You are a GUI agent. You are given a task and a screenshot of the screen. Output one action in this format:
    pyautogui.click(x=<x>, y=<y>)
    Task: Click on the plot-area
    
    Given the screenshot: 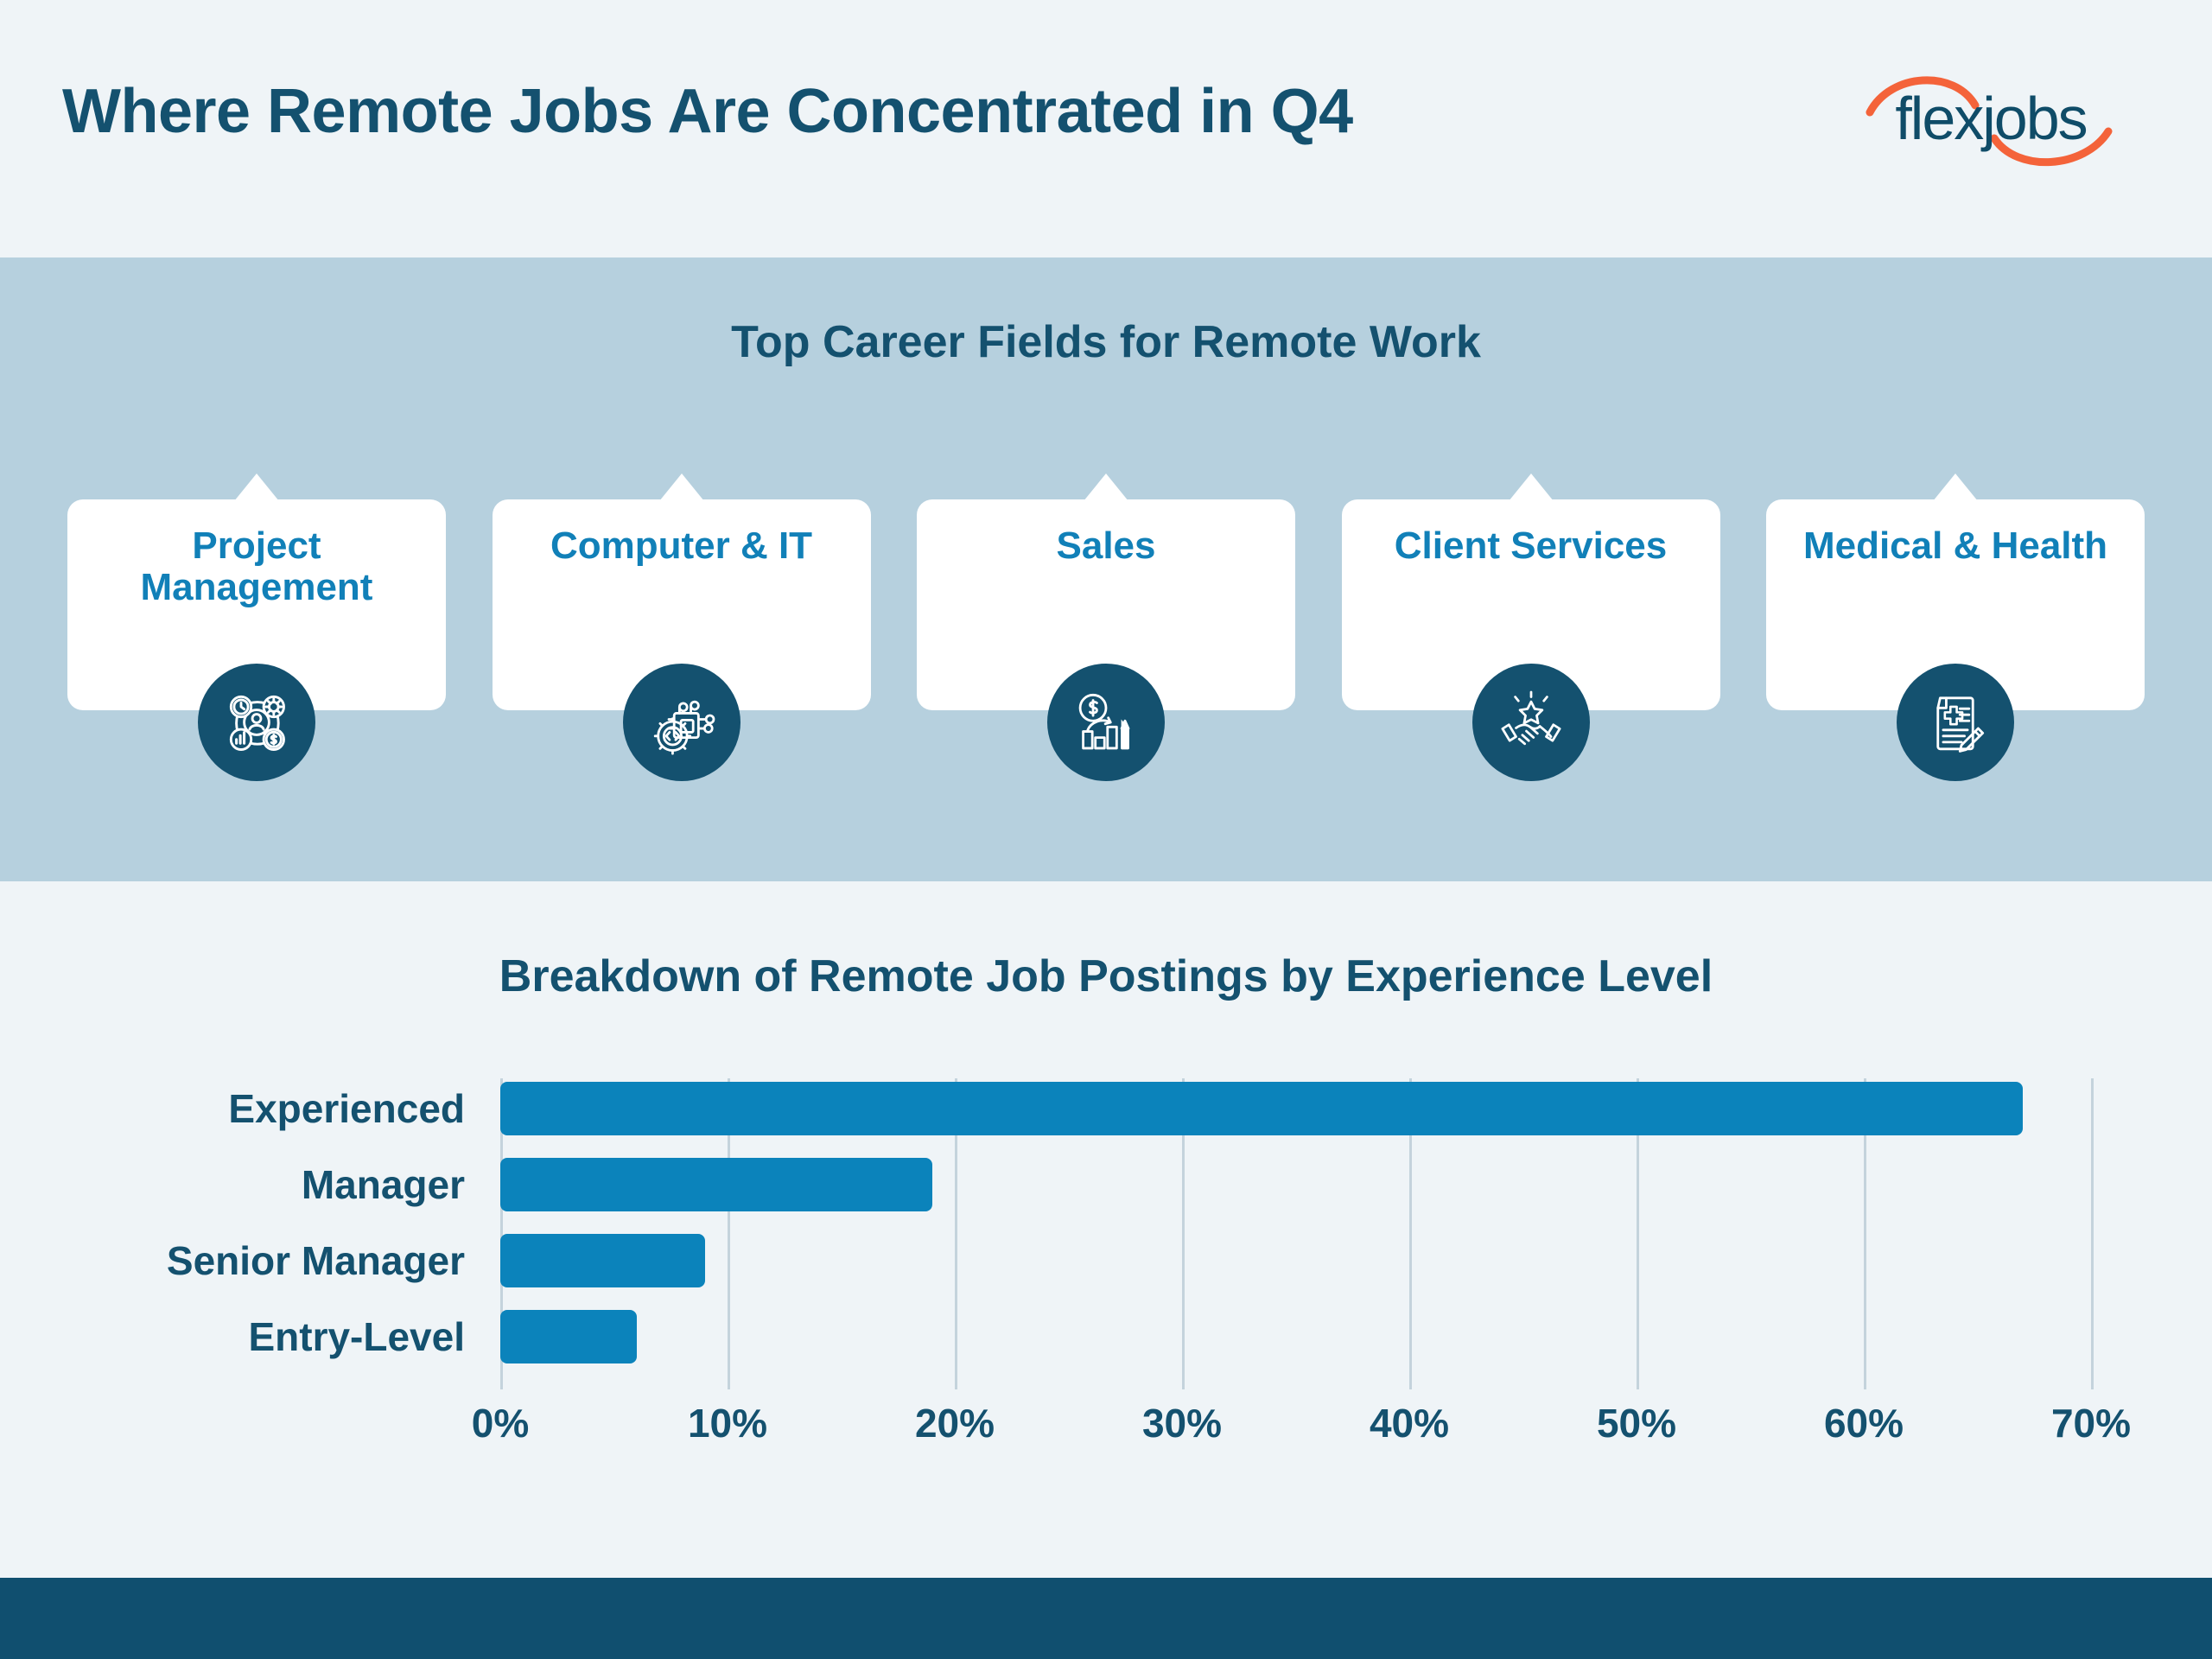 What is the action you would take?
    pyautogui.click(x=1297, y=1233)
    